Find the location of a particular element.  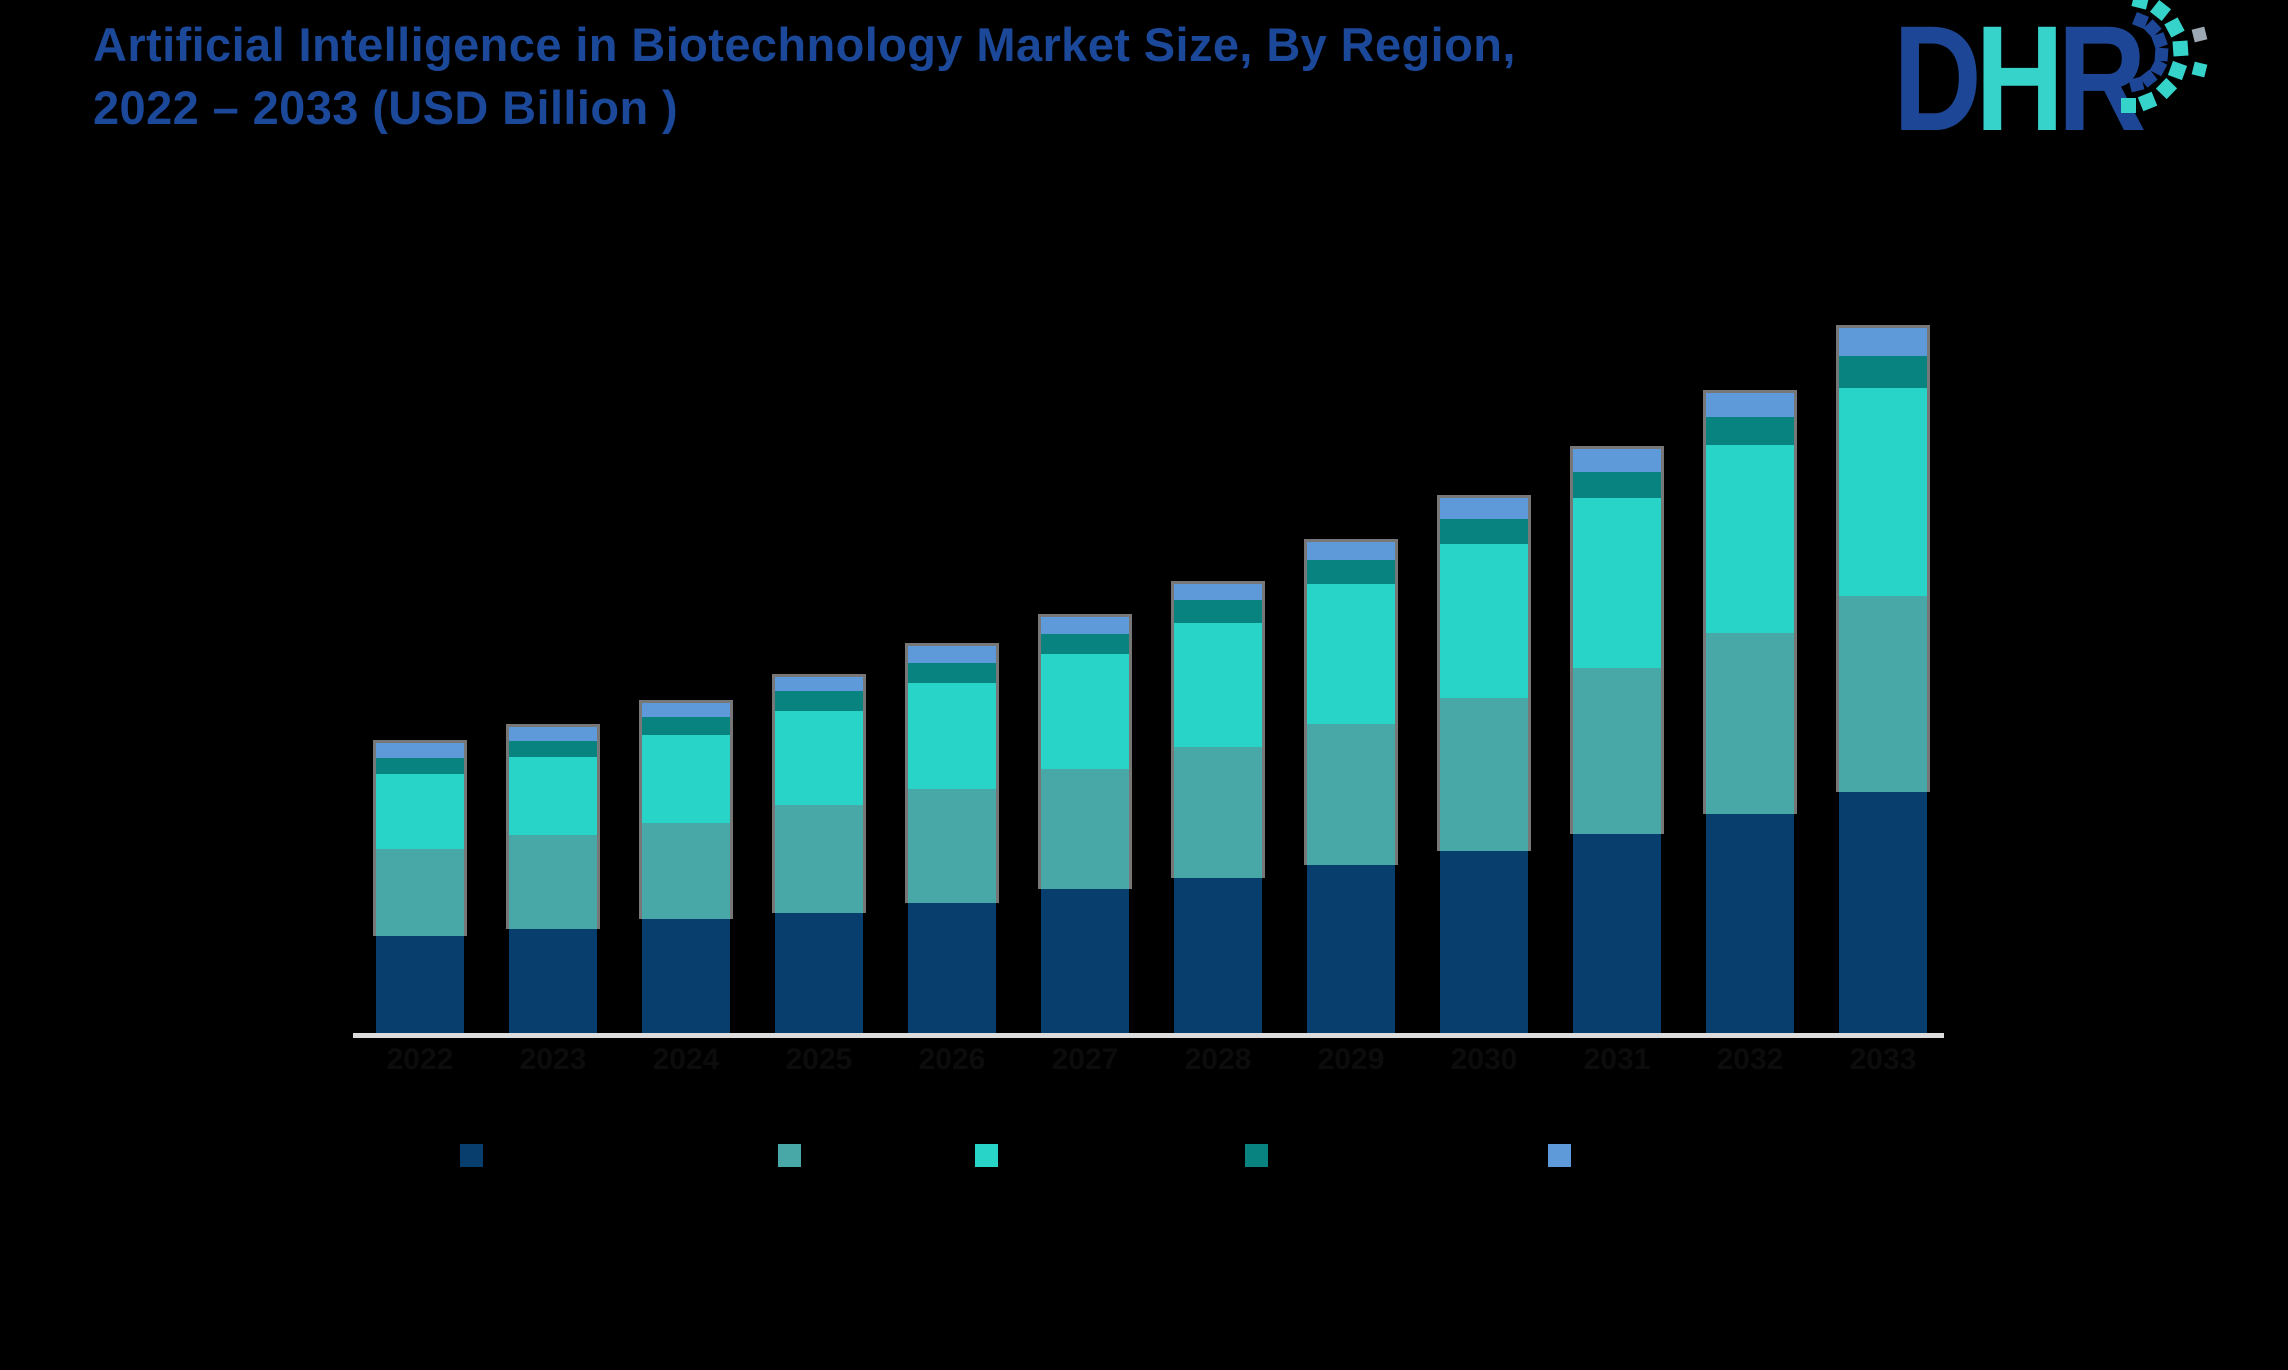

x-axis-label-2023: 2023 is located at coordinates (553, 1059).